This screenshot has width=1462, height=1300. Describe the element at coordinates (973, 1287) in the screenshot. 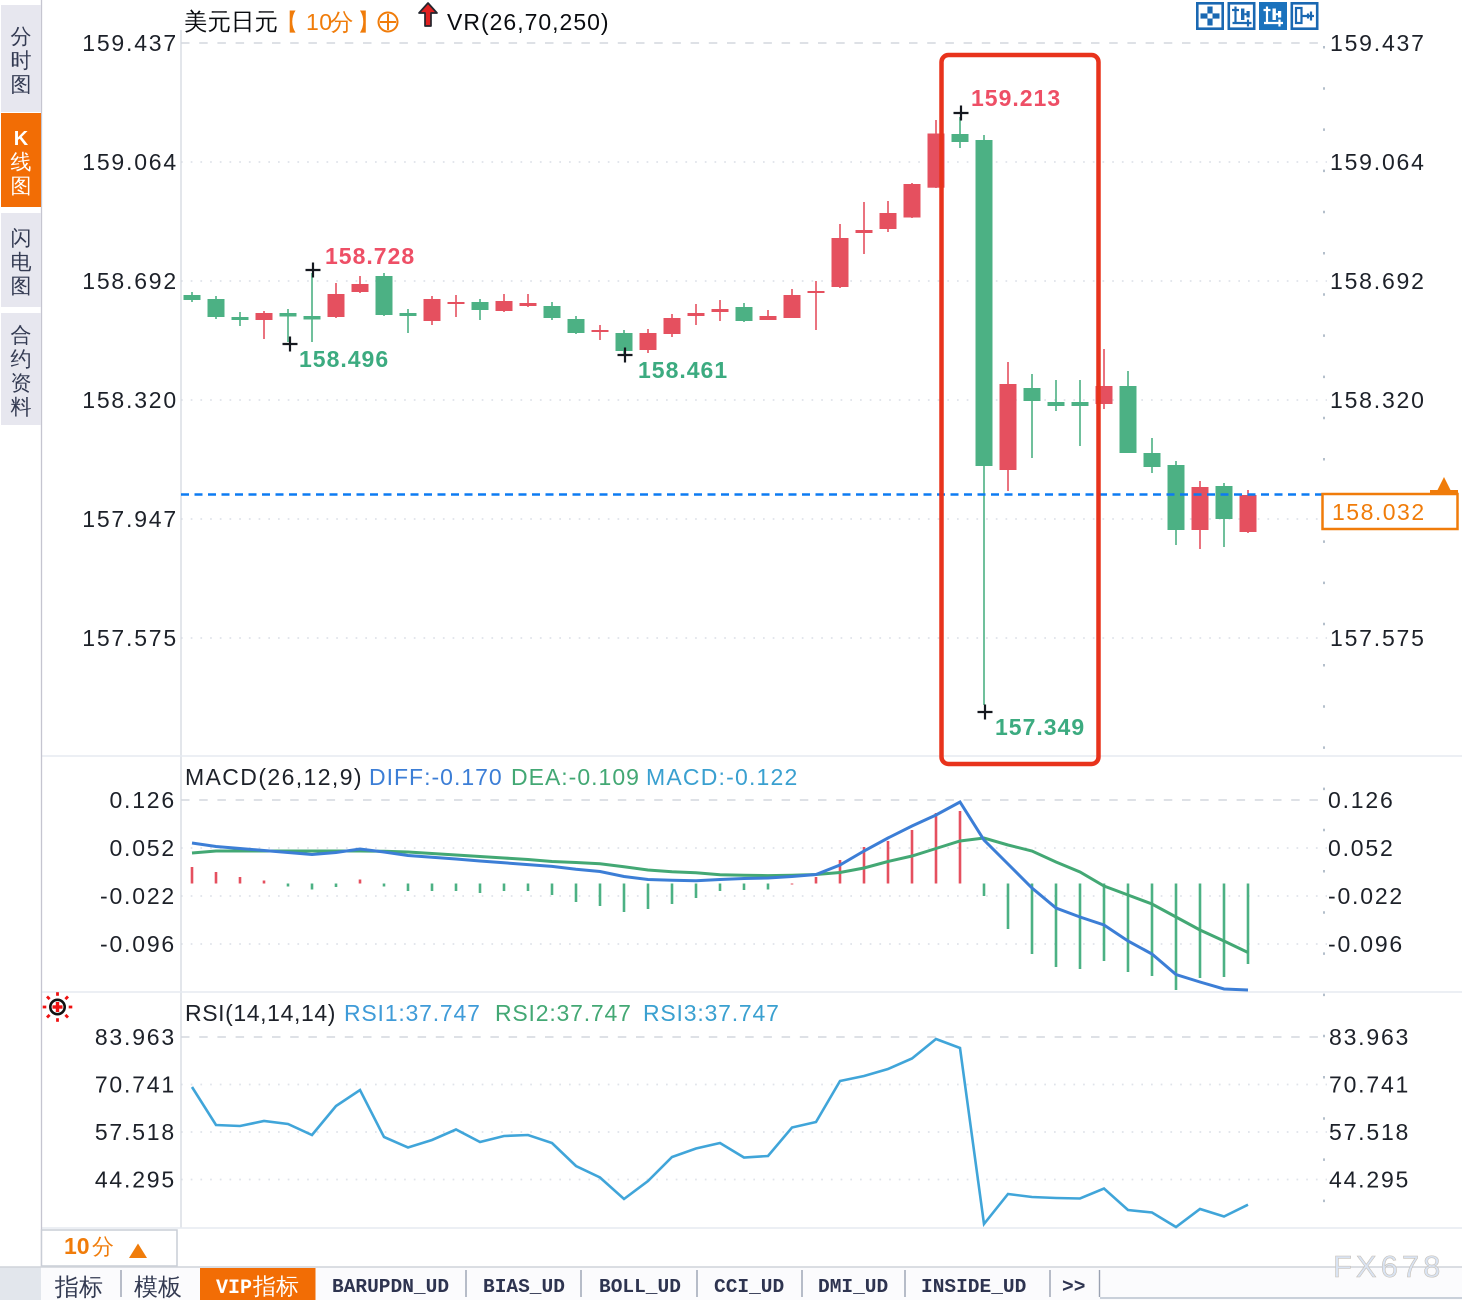

I see `svg-text: INSIDE_UD` at that location.